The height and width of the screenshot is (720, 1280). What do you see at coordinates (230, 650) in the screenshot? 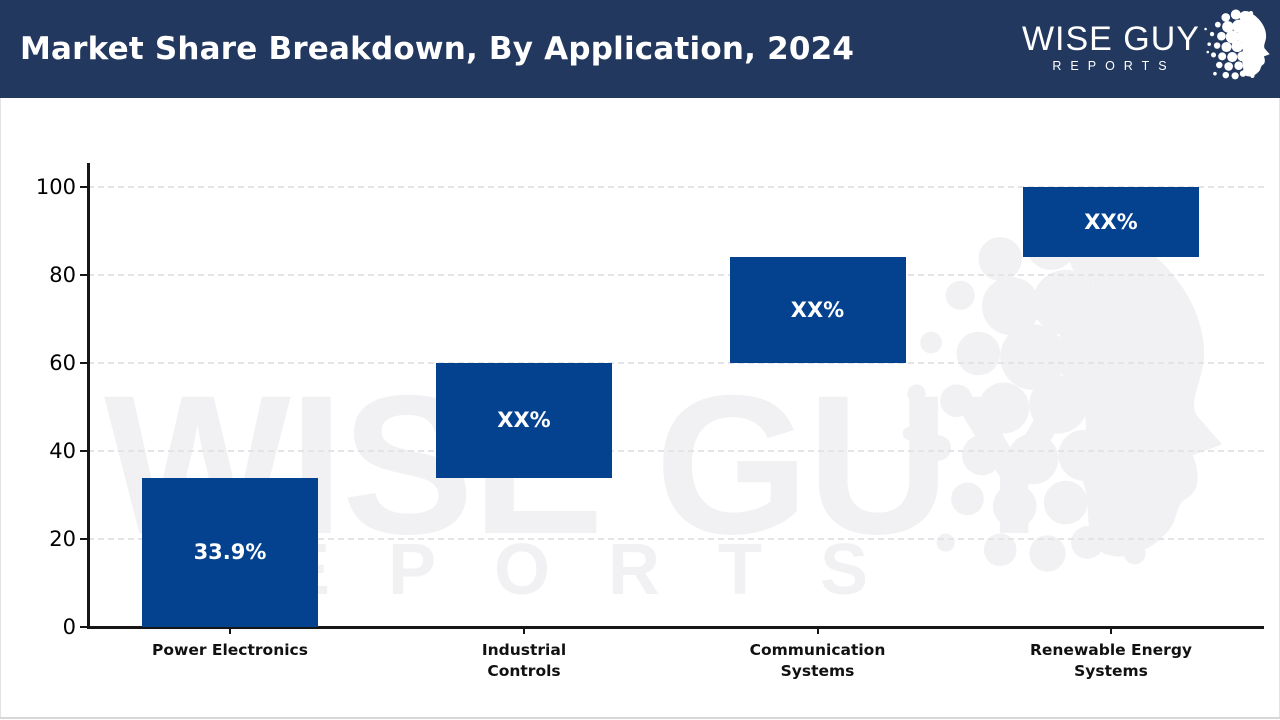
I see `x-category-label: Power Electronics` at bounding box center [230, 650].